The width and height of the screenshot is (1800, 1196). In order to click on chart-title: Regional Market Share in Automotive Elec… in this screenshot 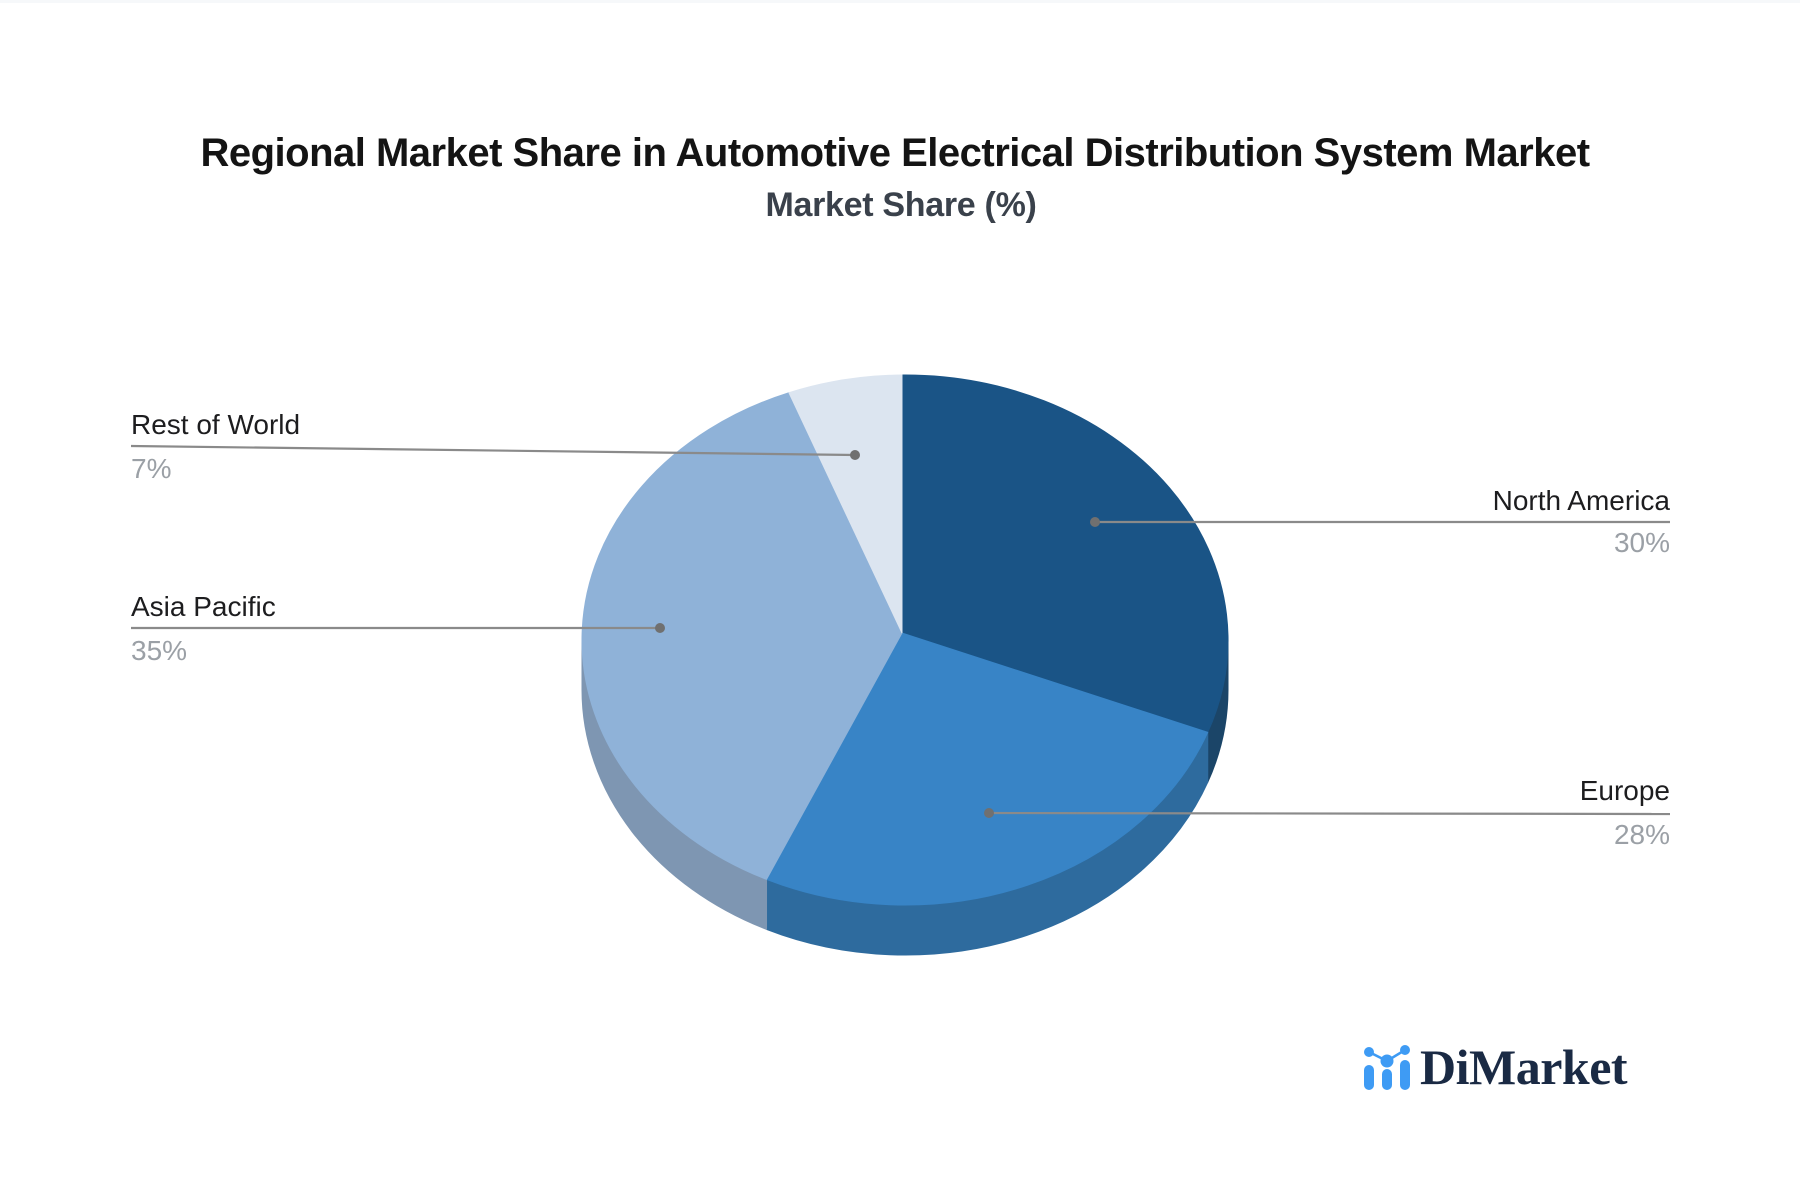, I will do `click(895, 153)`.